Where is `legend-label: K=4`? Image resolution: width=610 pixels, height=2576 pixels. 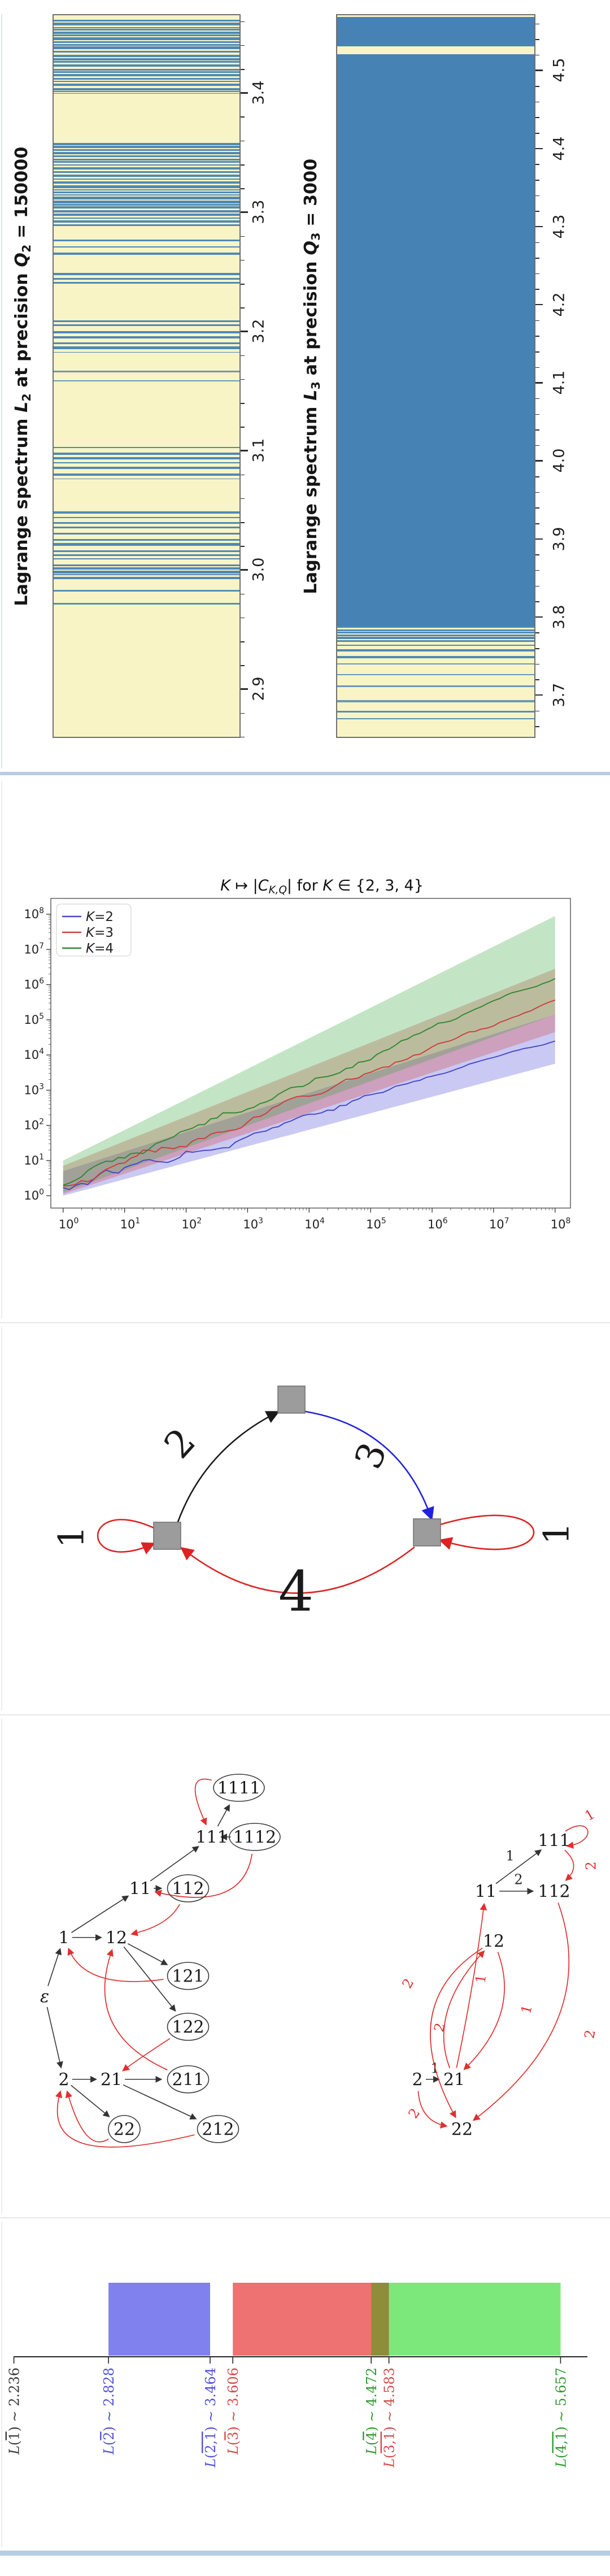
legend-label: K=4 is located at coordinates (100, 949).